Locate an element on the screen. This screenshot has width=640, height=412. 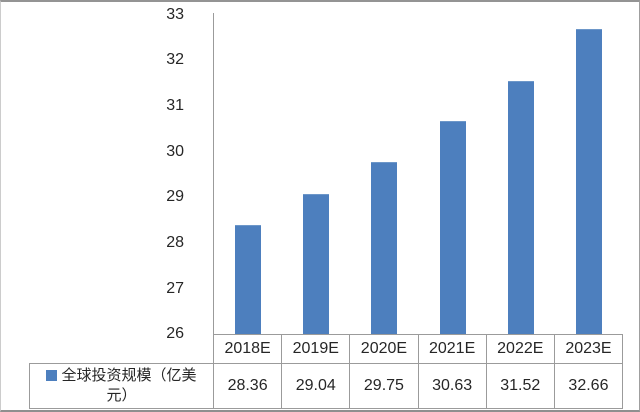
y-axis-label: 29 is located at coordinates (175, 197).